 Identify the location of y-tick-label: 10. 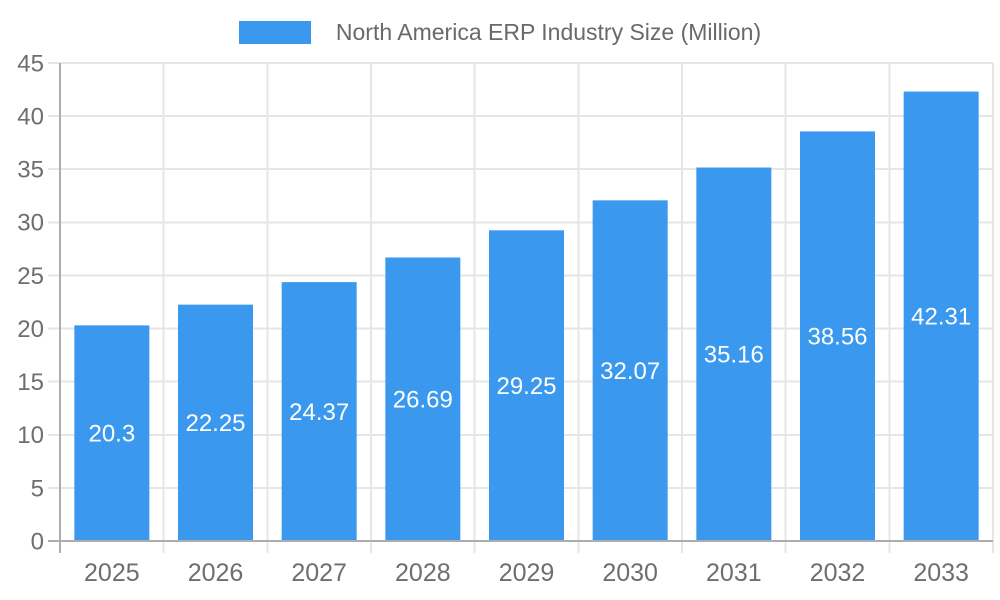
(30, 435).